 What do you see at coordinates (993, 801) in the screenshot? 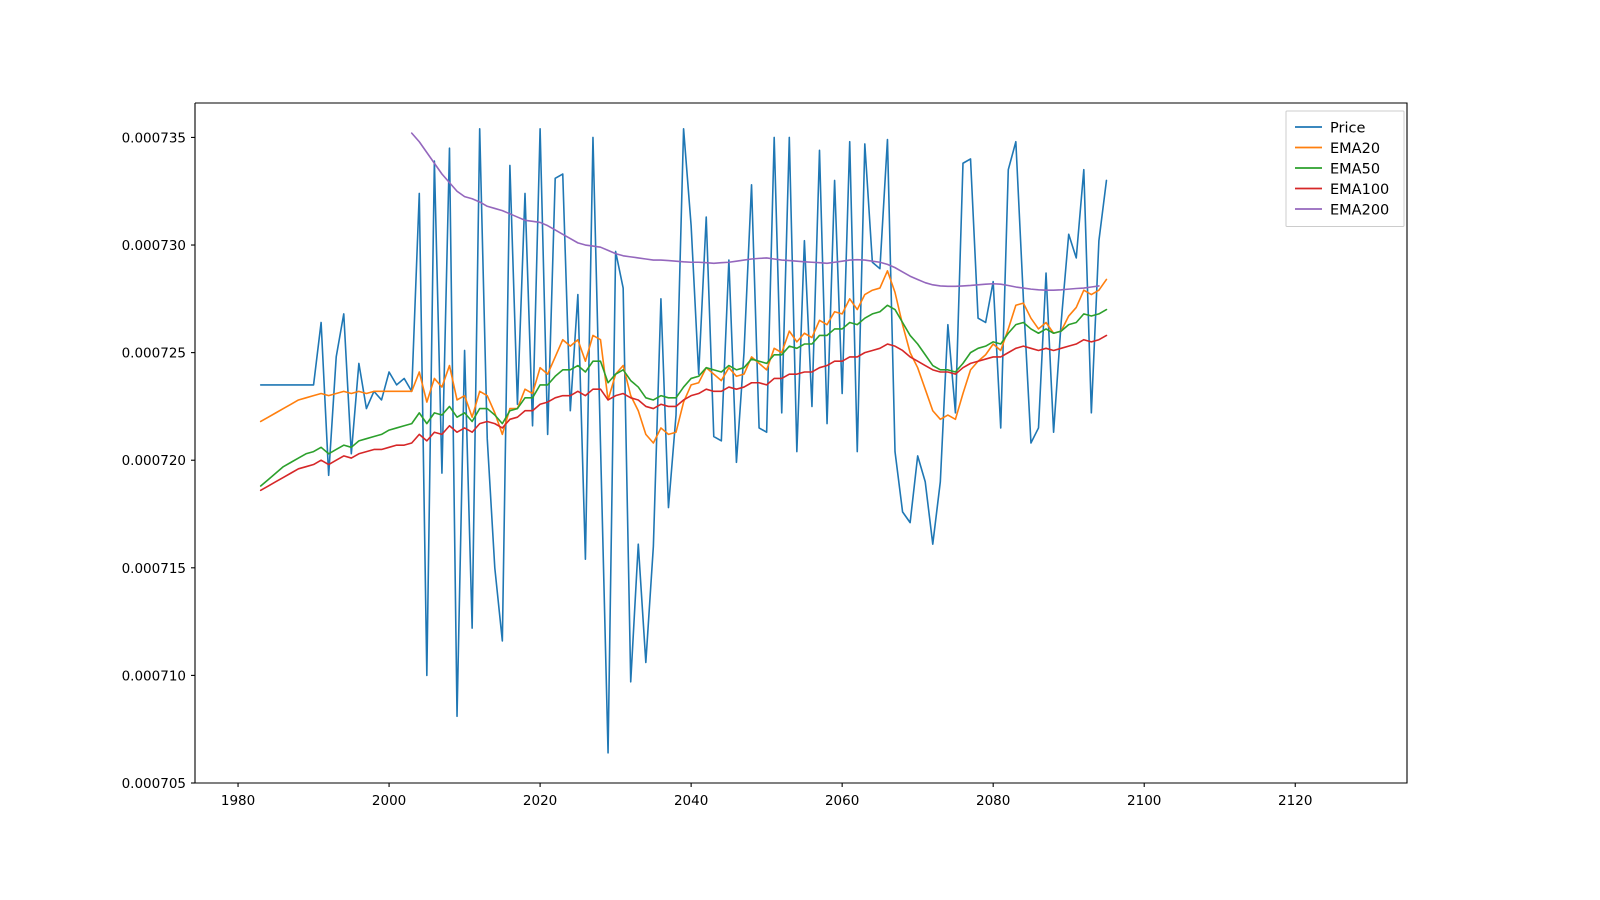
I see `x-tick-label: 2080` at bounding box center [993, 801].